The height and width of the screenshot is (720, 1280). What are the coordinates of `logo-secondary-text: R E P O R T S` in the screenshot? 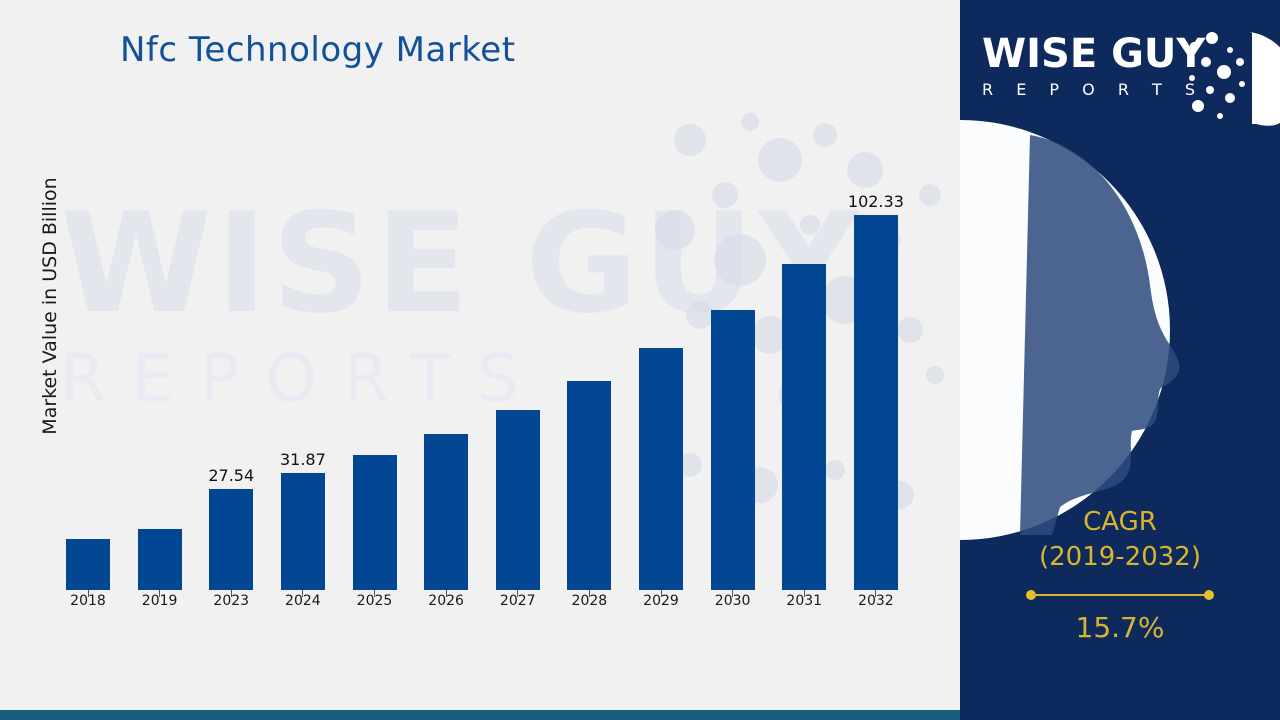 It's located at (1093, 89).